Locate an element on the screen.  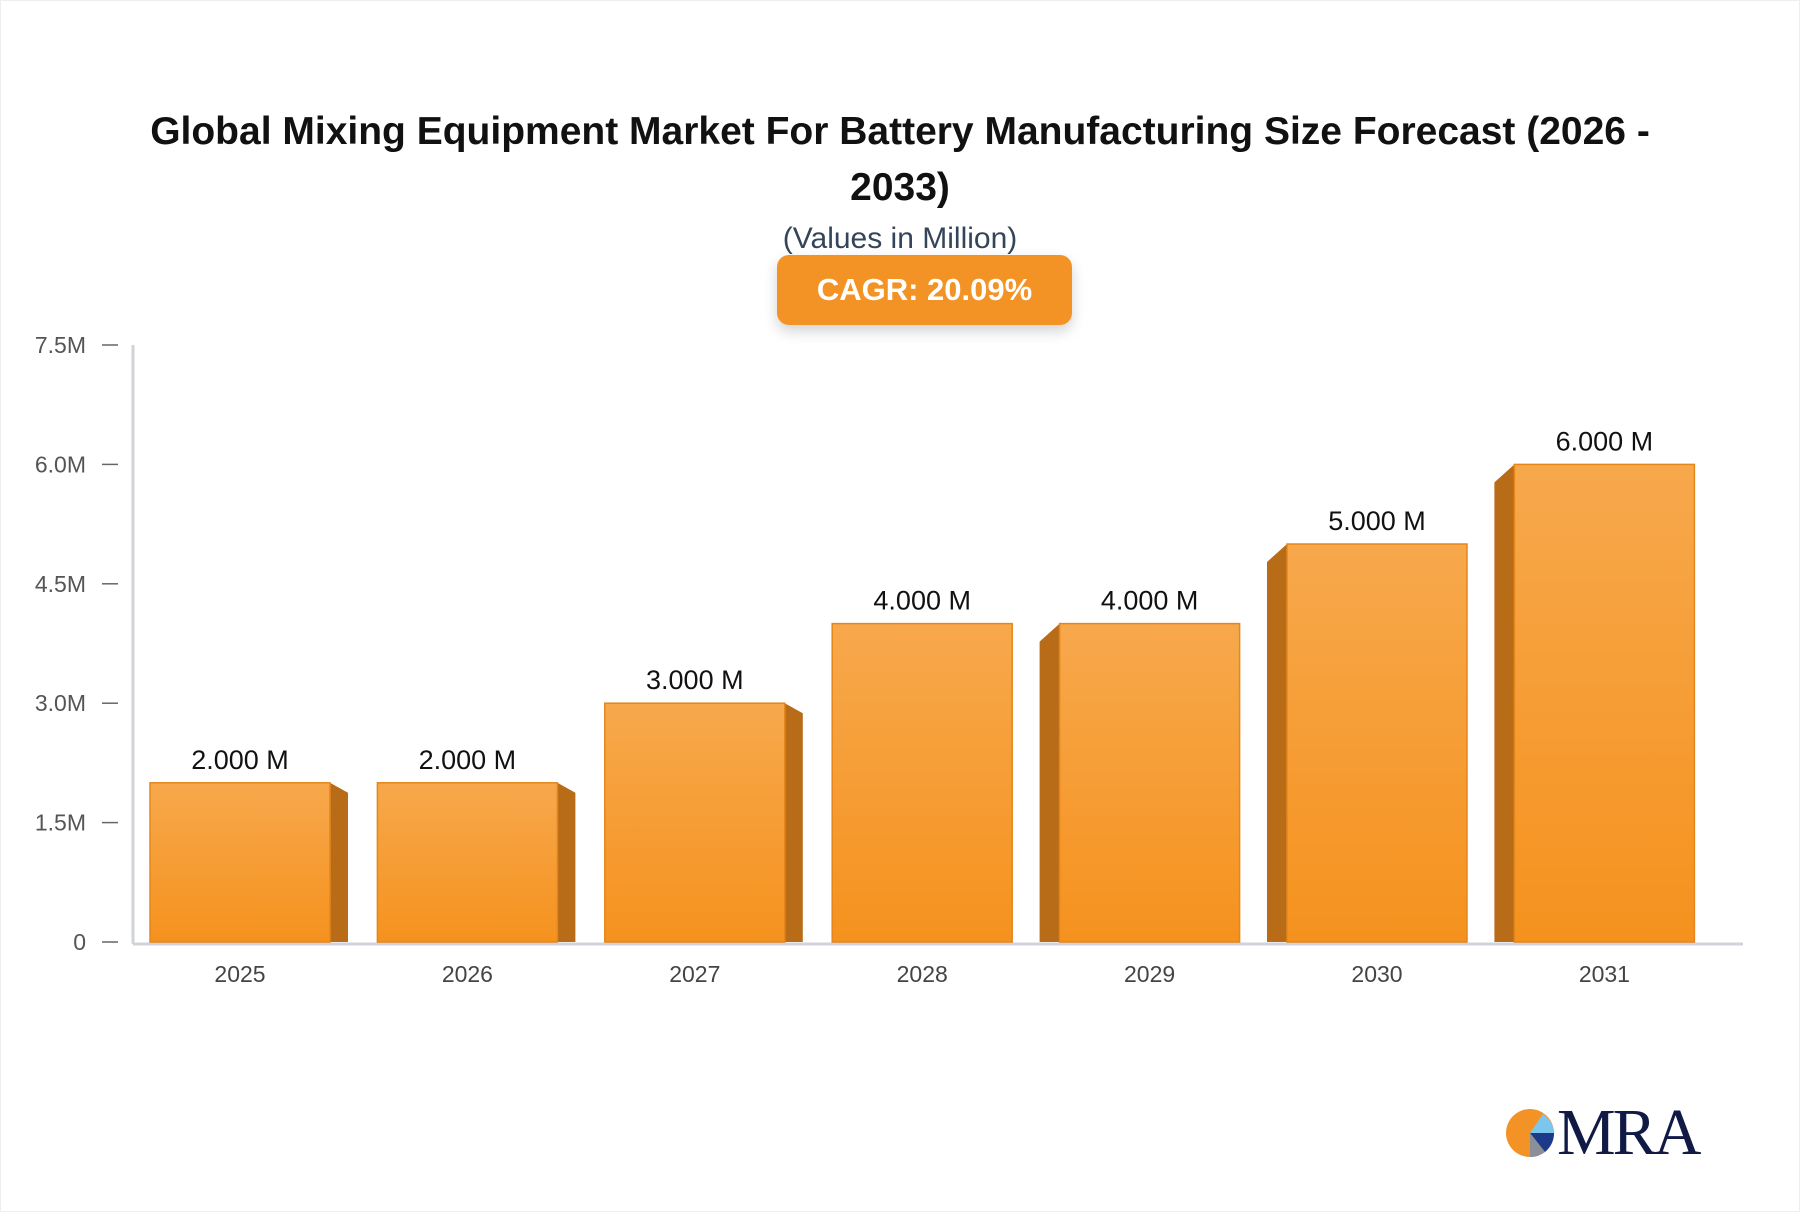
x-tick-label: 2028 is located at coordinates (922, 974).